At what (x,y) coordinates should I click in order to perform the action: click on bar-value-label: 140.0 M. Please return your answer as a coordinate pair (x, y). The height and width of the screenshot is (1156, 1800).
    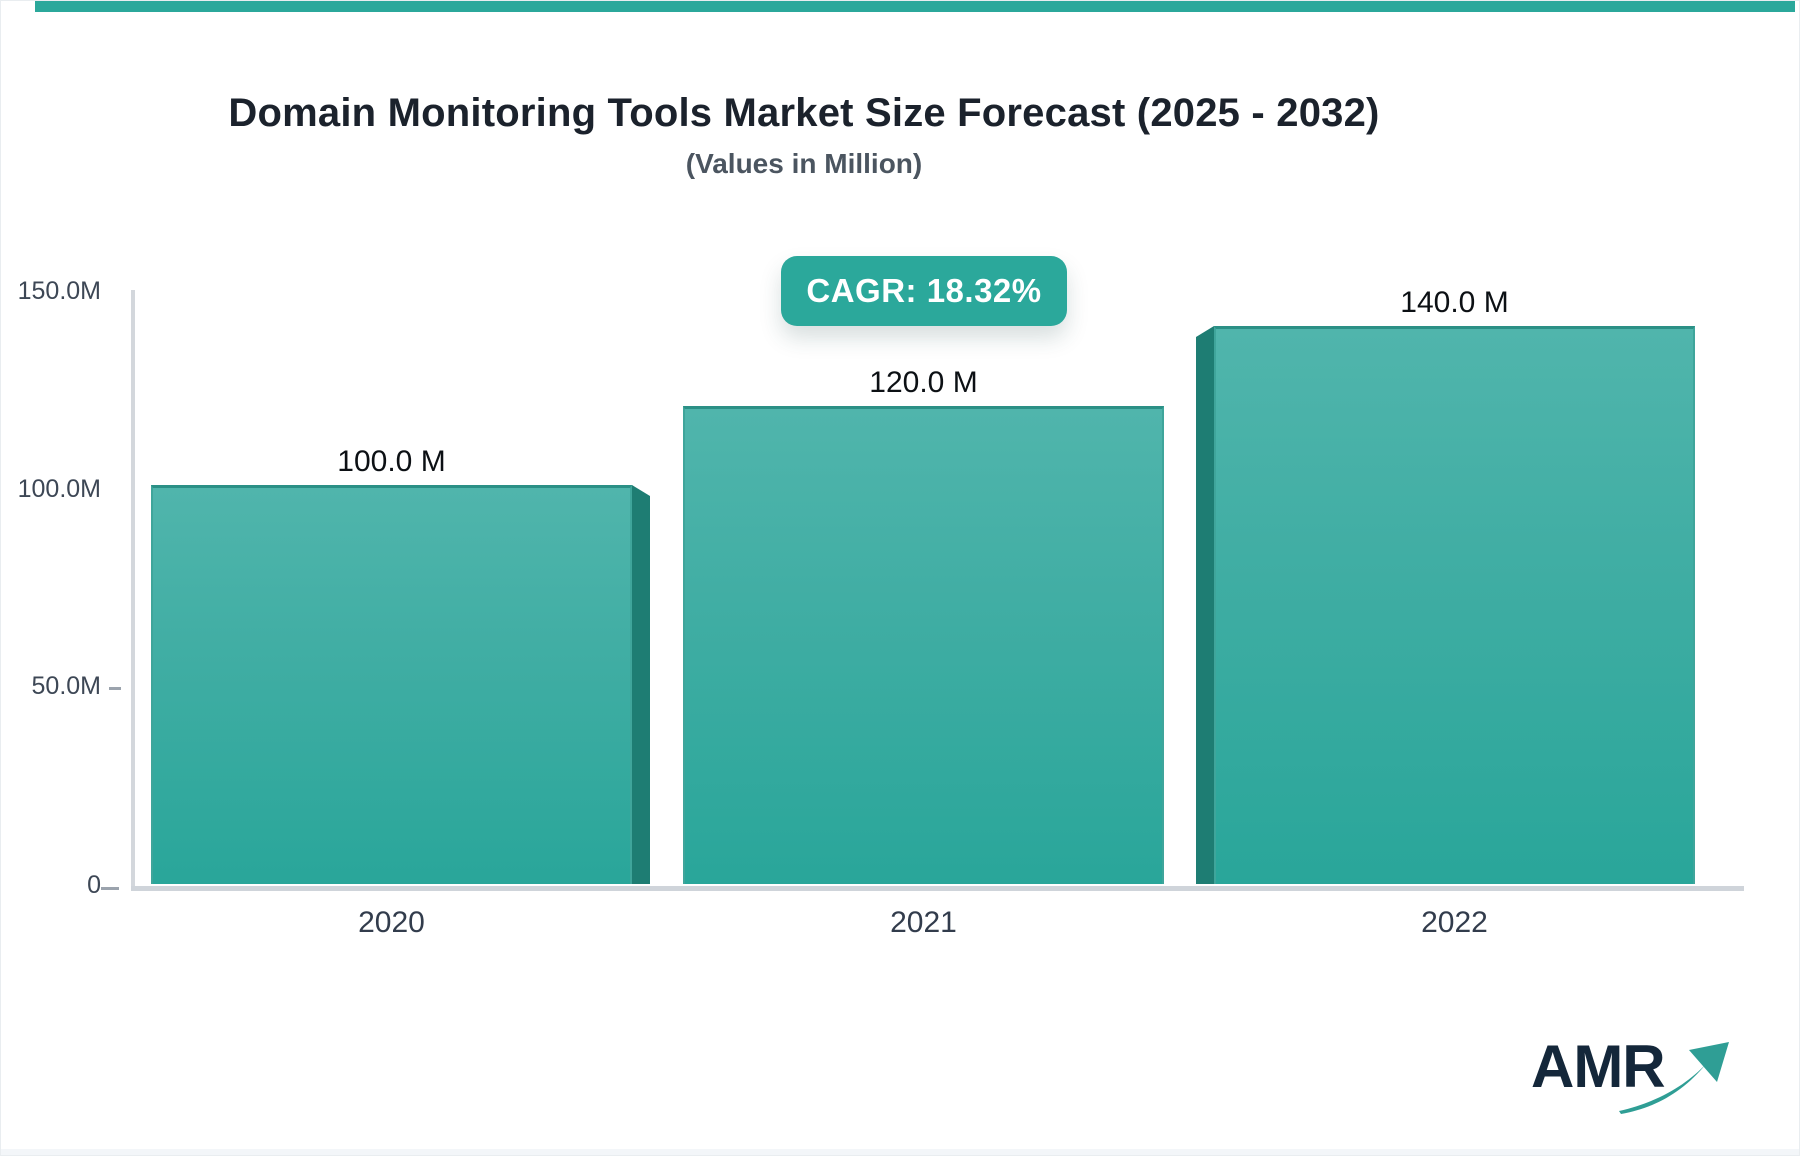
    Looking at the image, I should click on (1454, 302).